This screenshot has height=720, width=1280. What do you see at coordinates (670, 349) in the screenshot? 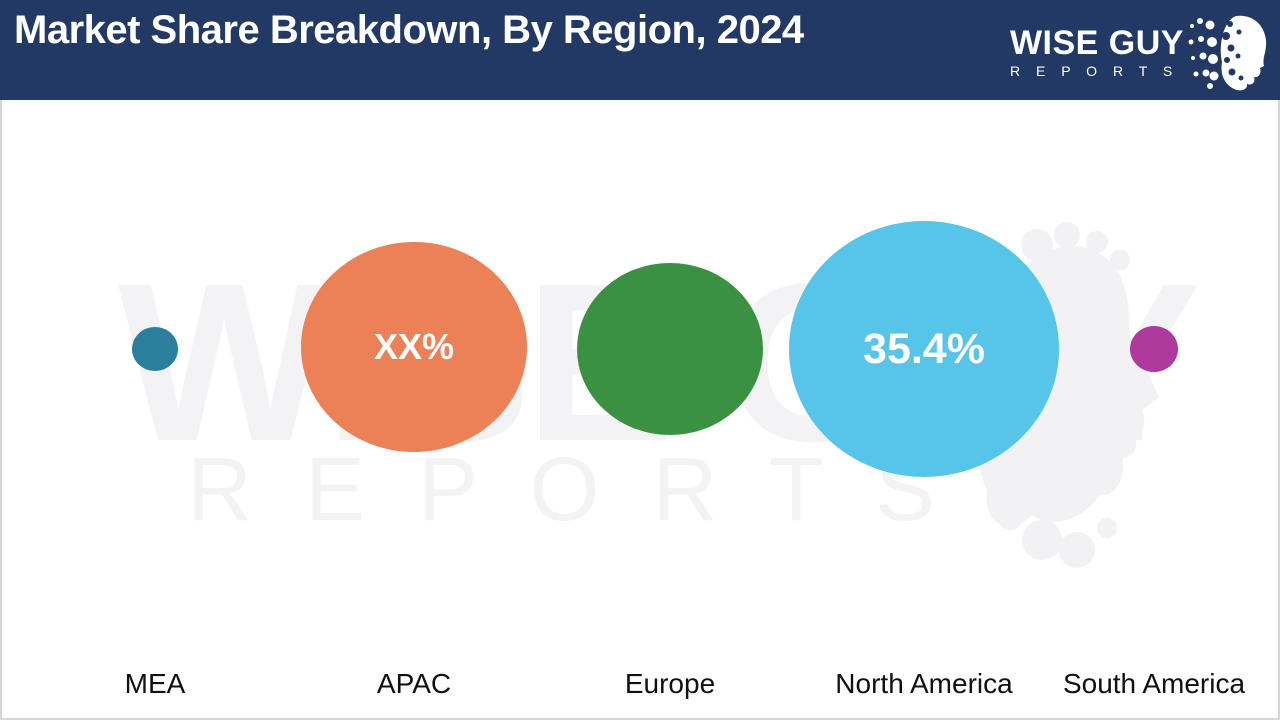
I see `bubble-europe` at bounding box center [670, 349].